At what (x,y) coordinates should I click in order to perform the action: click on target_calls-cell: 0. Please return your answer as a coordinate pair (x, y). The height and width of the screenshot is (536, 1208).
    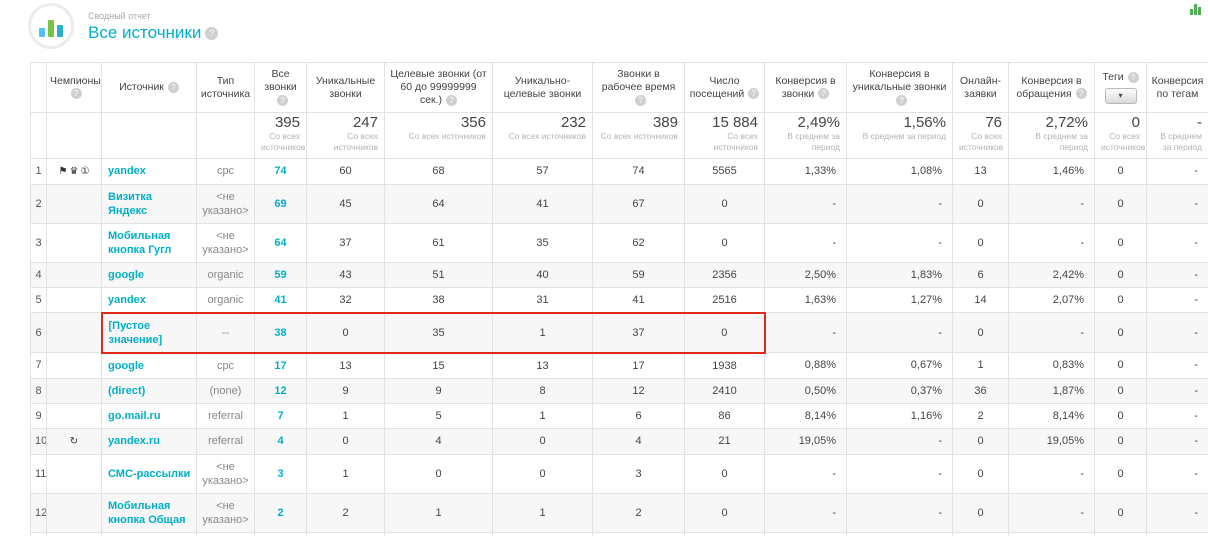
    Looking at the image, I should click on (438, 473).